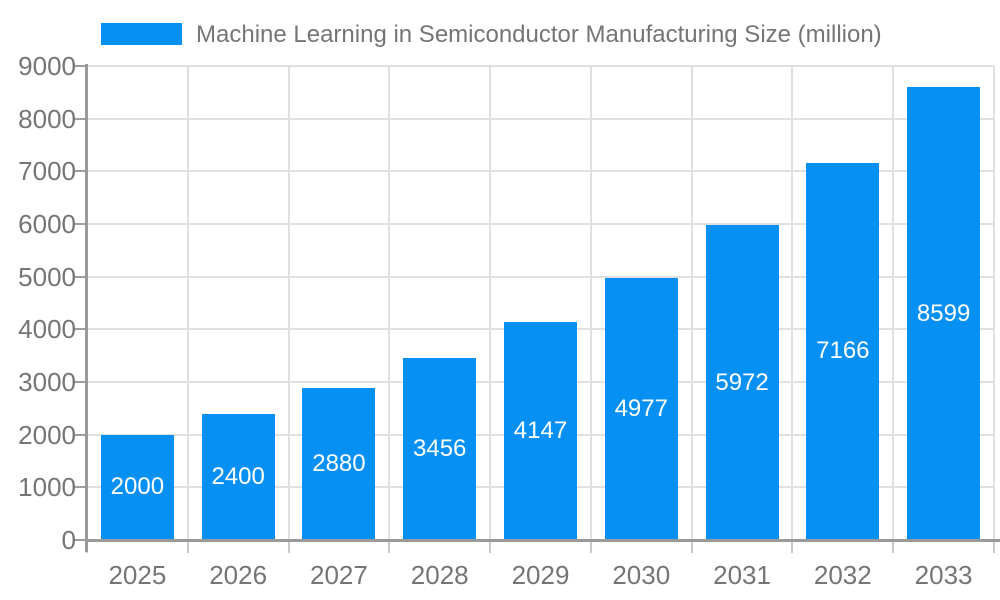 The height and width of the screenshot is (600, 1000). What do you see at coordinates (47, 276) in the screenshot?
I see `y-tick-label: 5000` at bounding box center [47, 276].